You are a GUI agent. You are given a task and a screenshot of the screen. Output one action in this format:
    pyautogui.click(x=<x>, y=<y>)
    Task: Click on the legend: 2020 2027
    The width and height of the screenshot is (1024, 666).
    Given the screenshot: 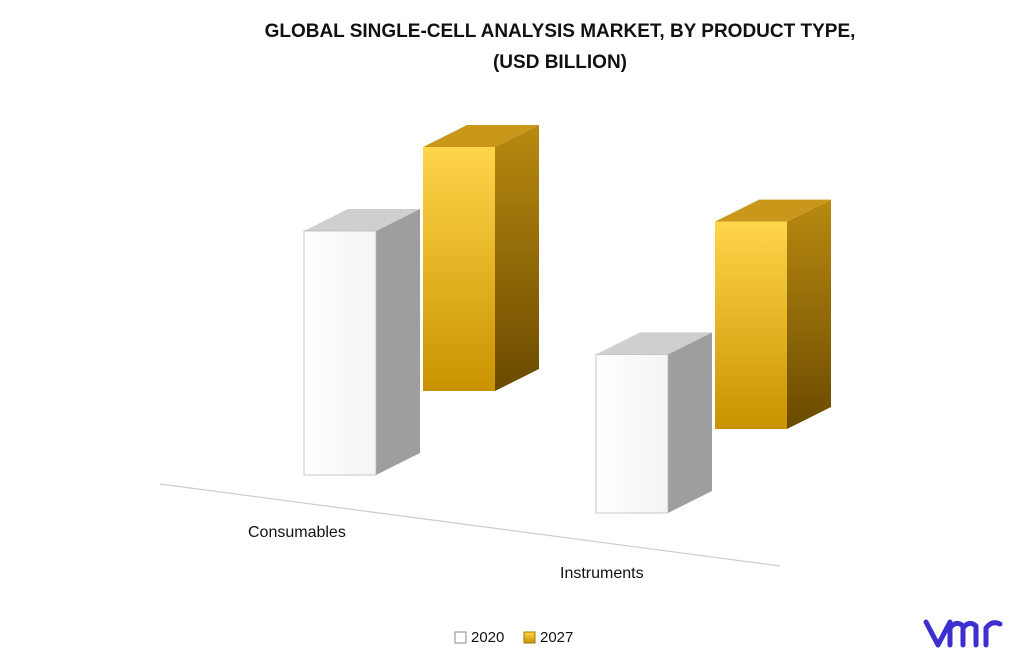 What is the action you would take?
    pyautogui.click(x=513, y=637)
    